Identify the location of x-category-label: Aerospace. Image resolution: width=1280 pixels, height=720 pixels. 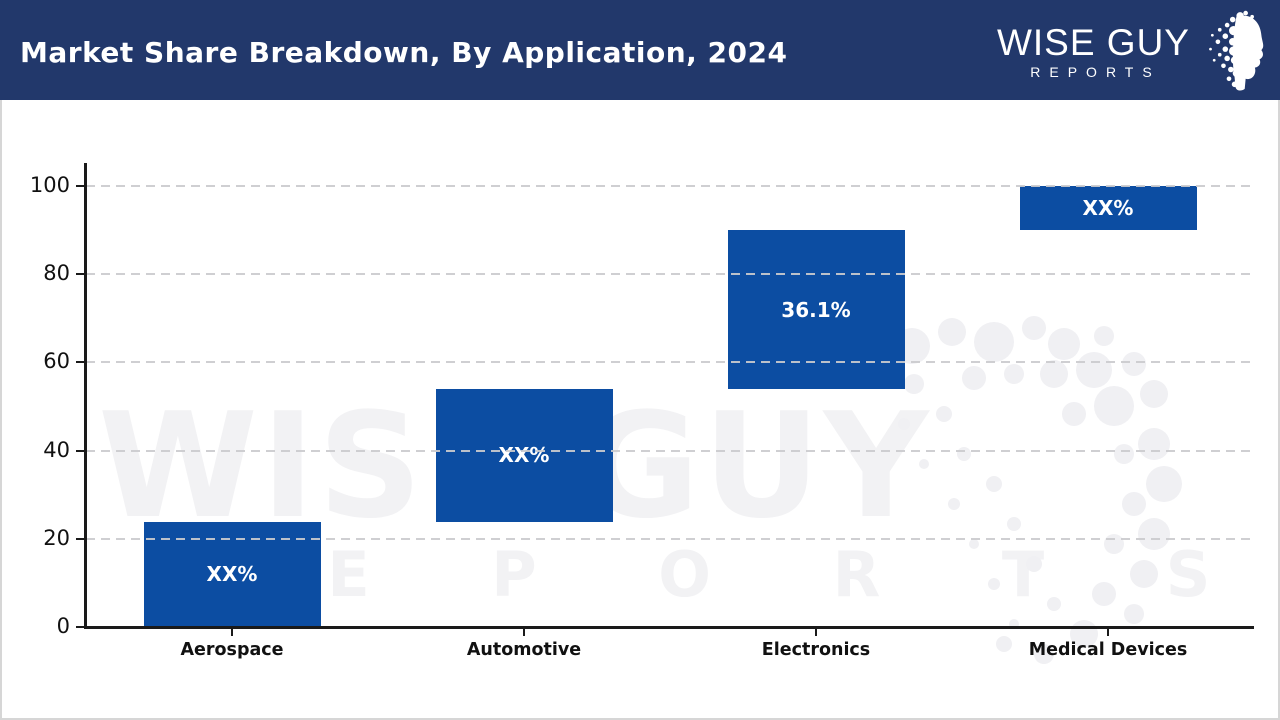
(232, 650).